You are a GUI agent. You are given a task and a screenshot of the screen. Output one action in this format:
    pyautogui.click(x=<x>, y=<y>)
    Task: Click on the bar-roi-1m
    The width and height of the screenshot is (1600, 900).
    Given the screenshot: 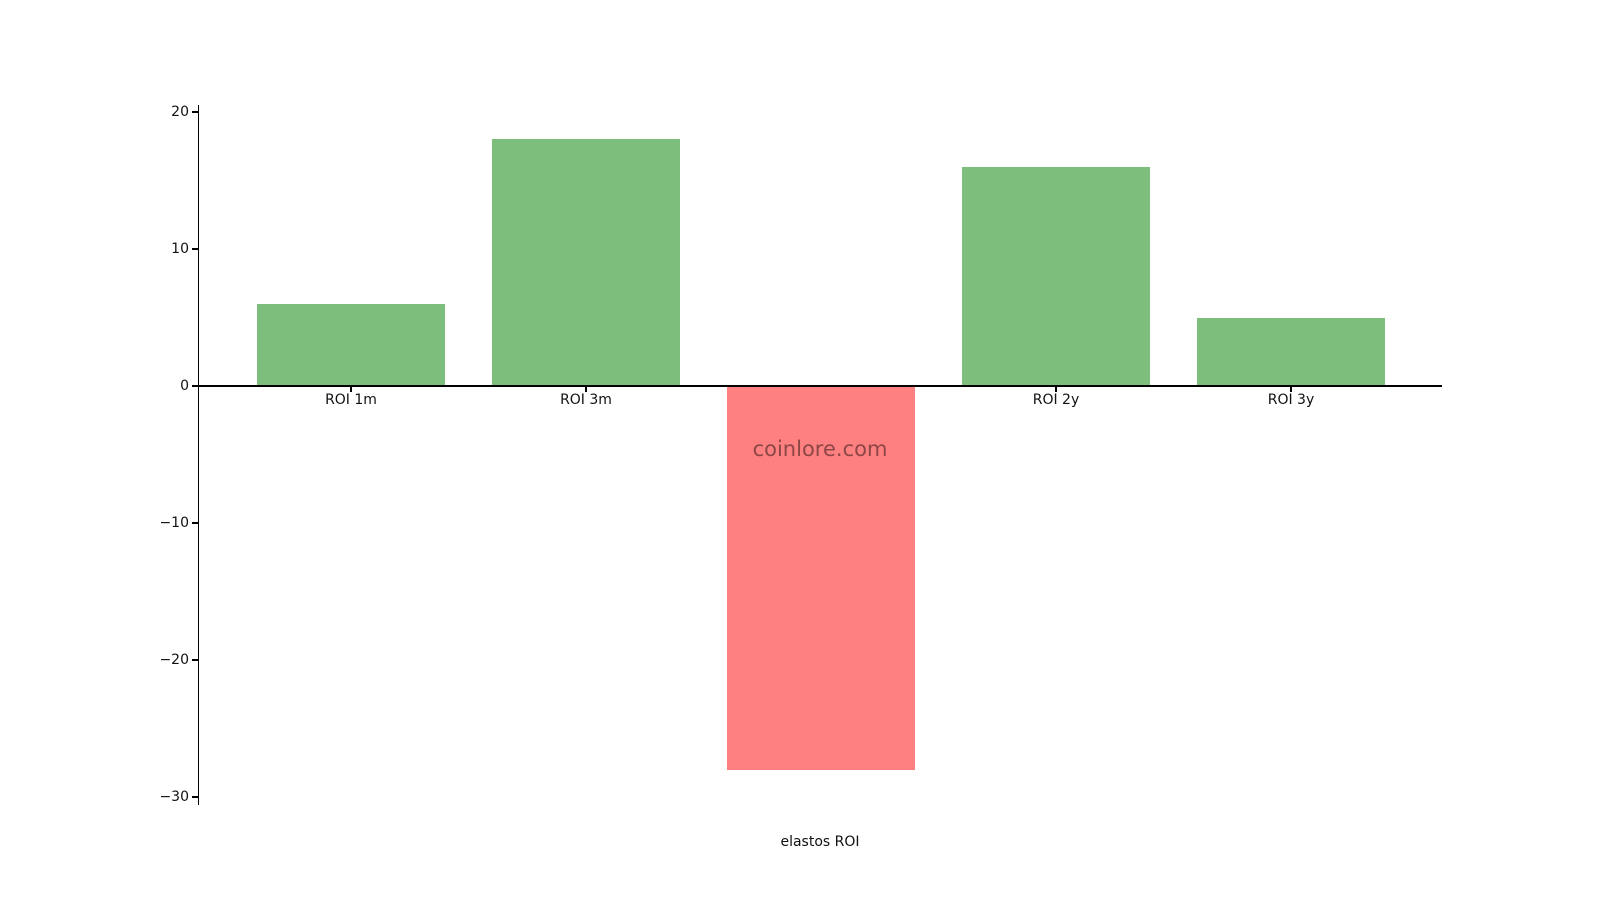 What is the action you would take?
    pyautogui.click(x=351, y=344)
    